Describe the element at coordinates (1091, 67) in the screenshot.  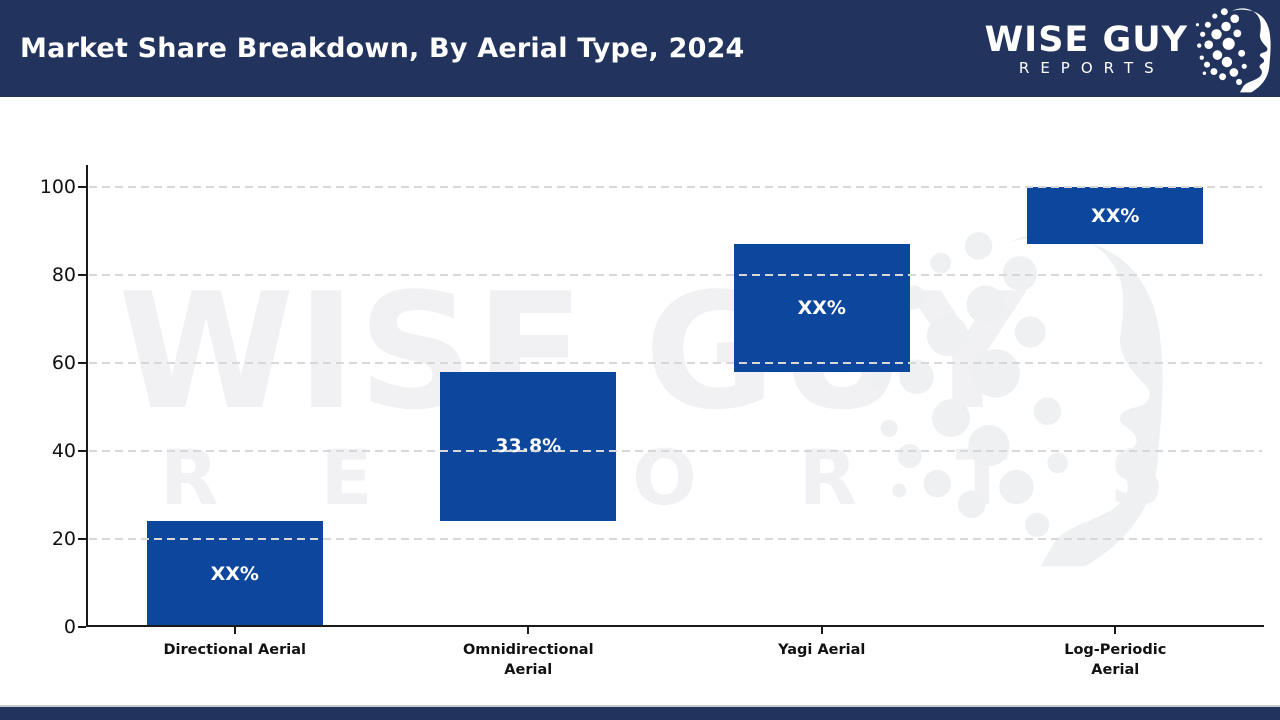
I see `logo-subtitle: REPORTS` at that location.